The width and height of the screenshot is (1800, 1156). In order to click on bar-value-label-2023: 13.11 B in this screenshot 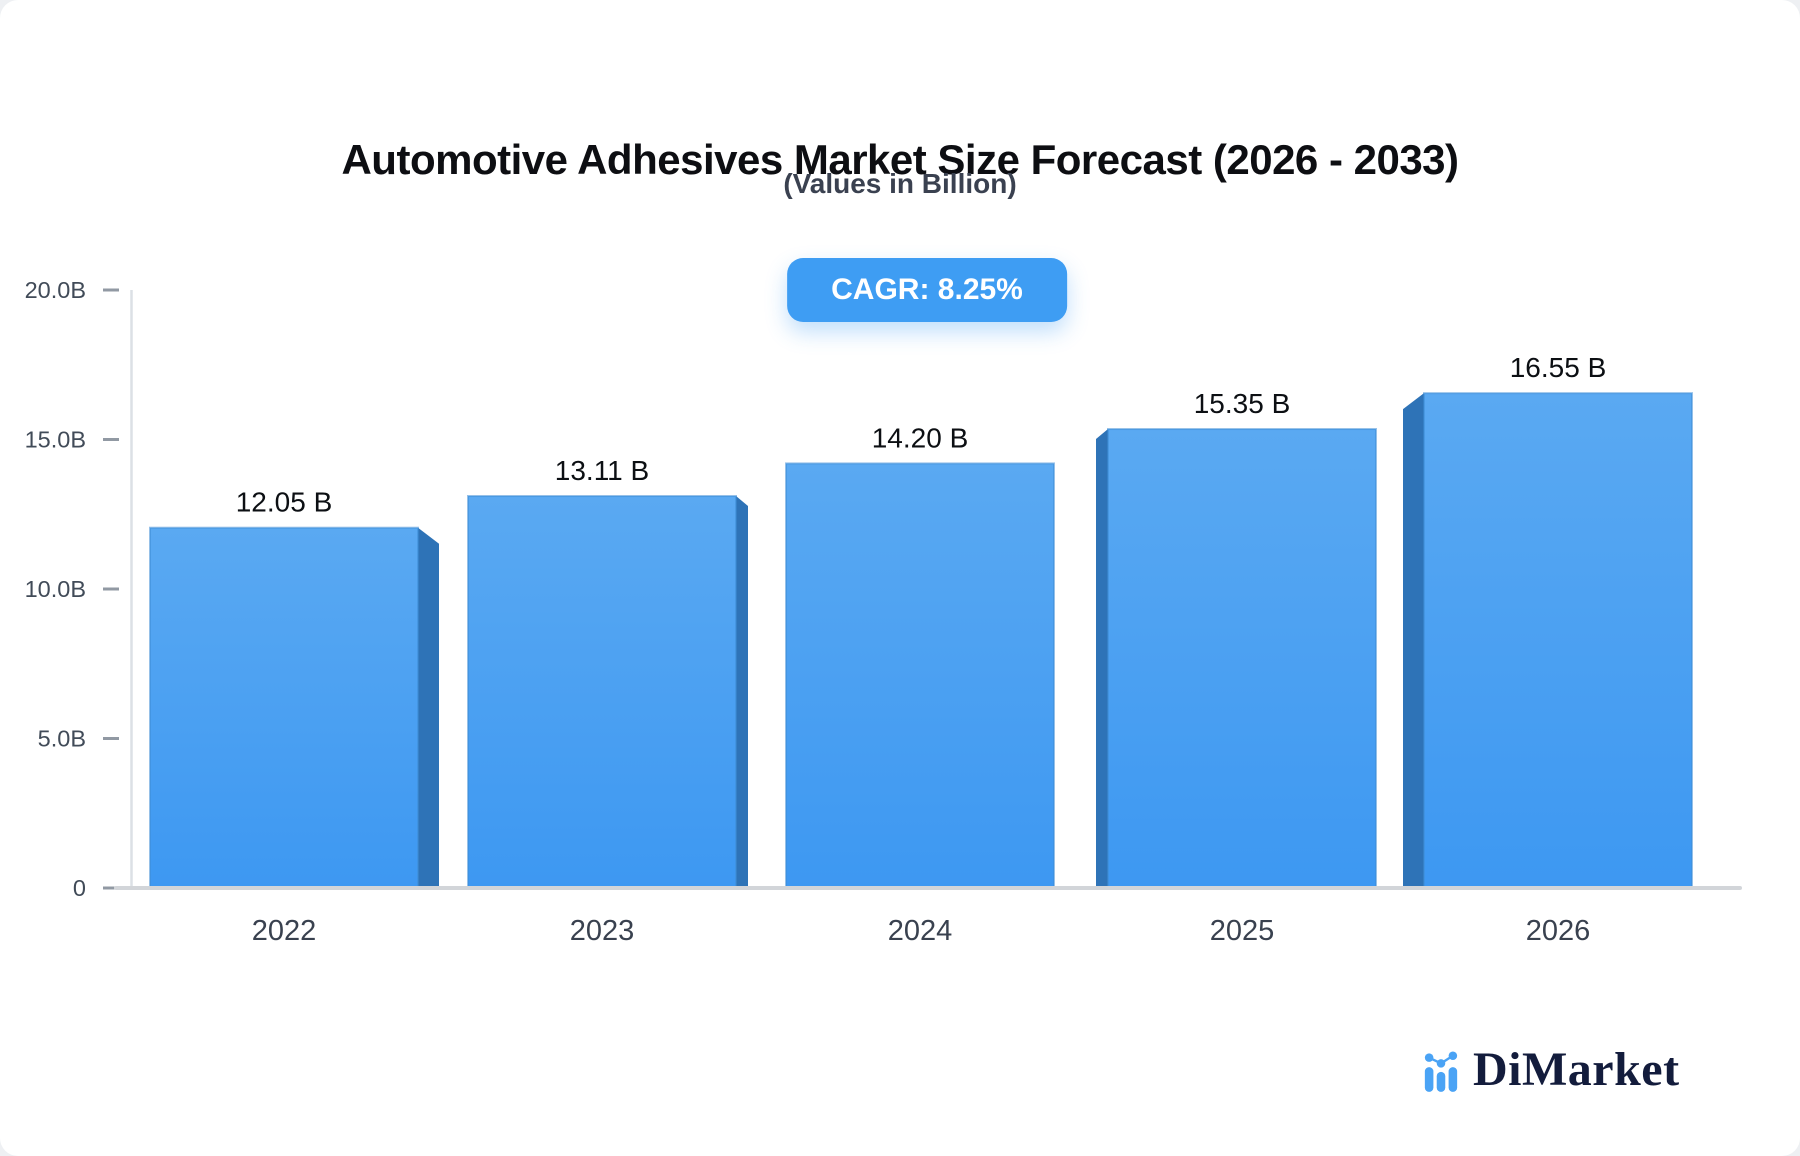, I will do `click(602, 470)`.